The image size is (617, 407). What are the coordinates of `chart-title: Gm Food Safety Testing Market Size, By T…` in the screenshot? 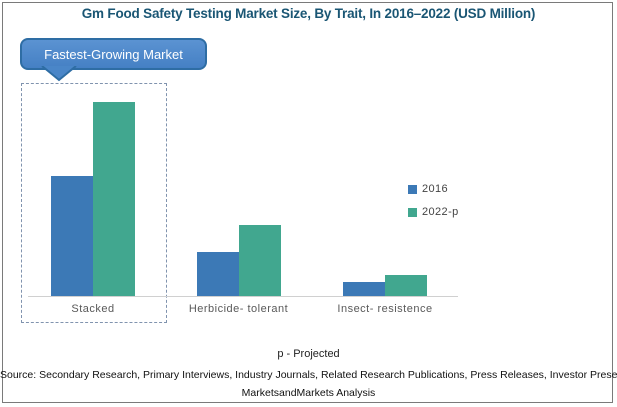 It's located at (308, 13).